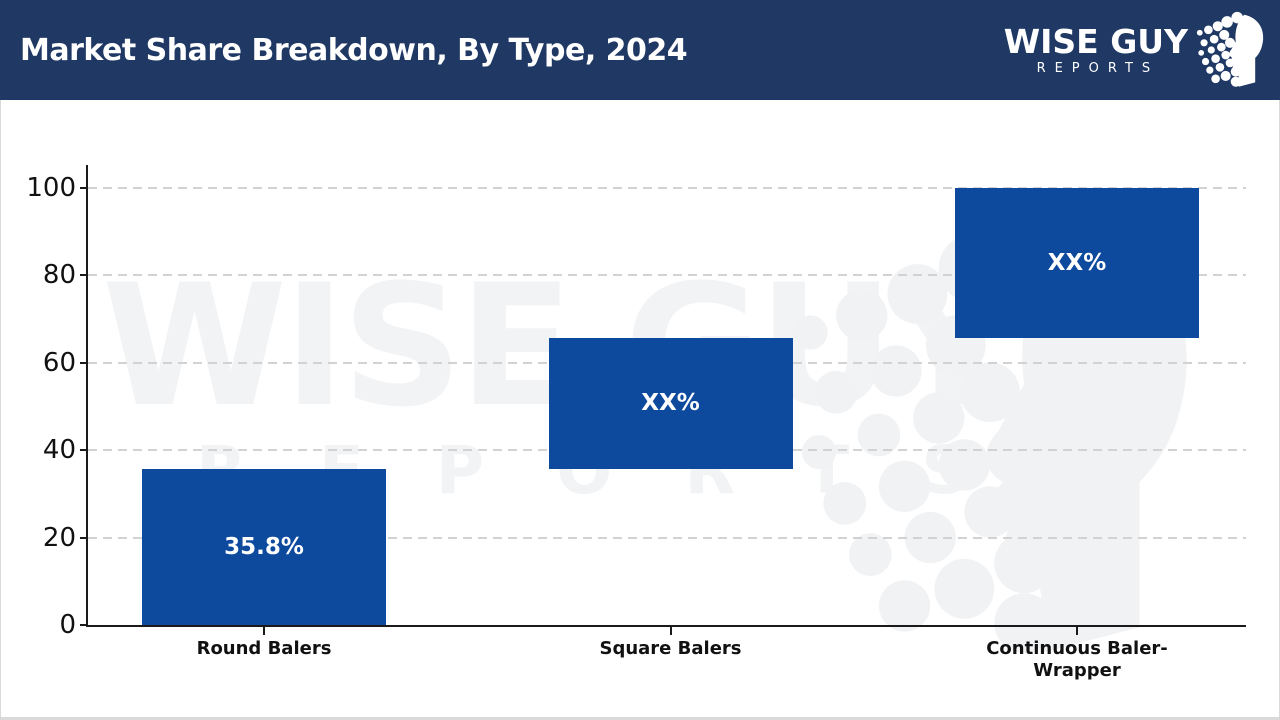 The height and width of the screenshot is (720, 1280). Describe the element at coordinates (67, 625) in the screenshot. I see `y-tick-label: 0` at that location.